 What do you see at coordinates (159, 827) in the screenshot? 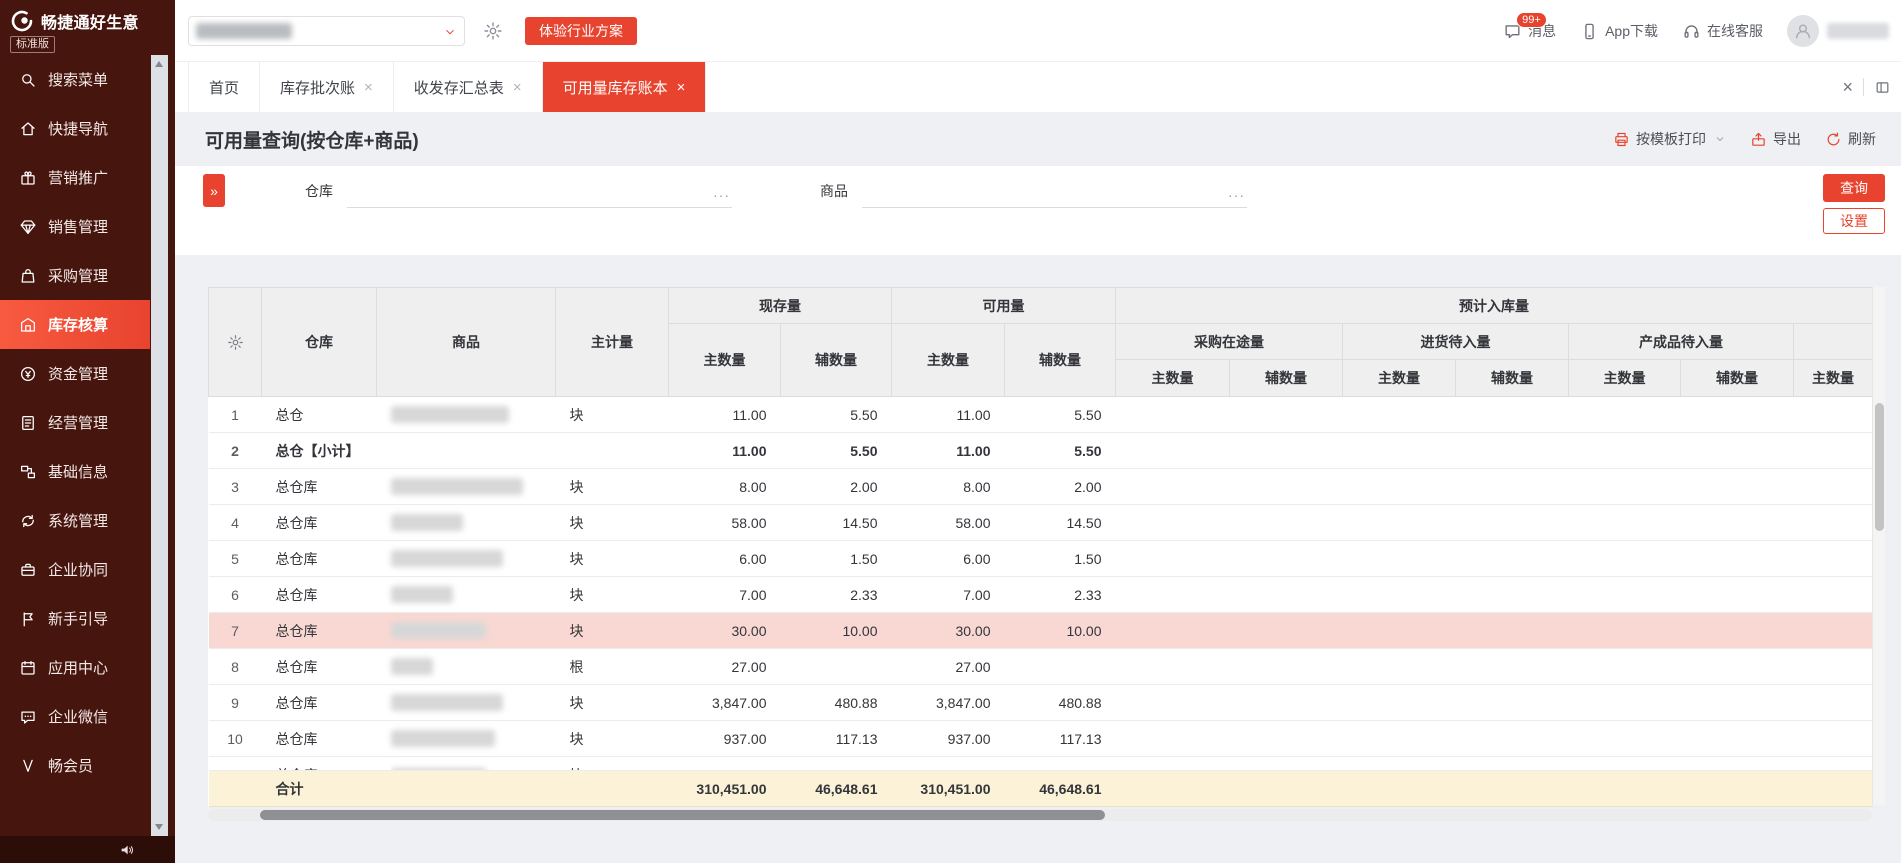
I see `scroll-down-icon` at bounding box center [159, 827].